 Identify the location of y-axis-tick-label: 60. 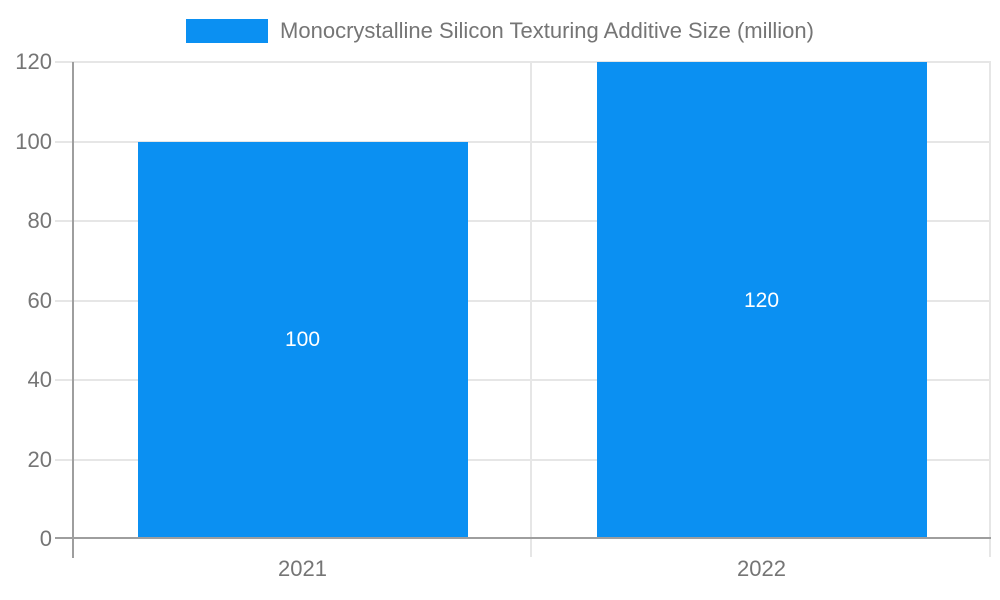
(39, 300).